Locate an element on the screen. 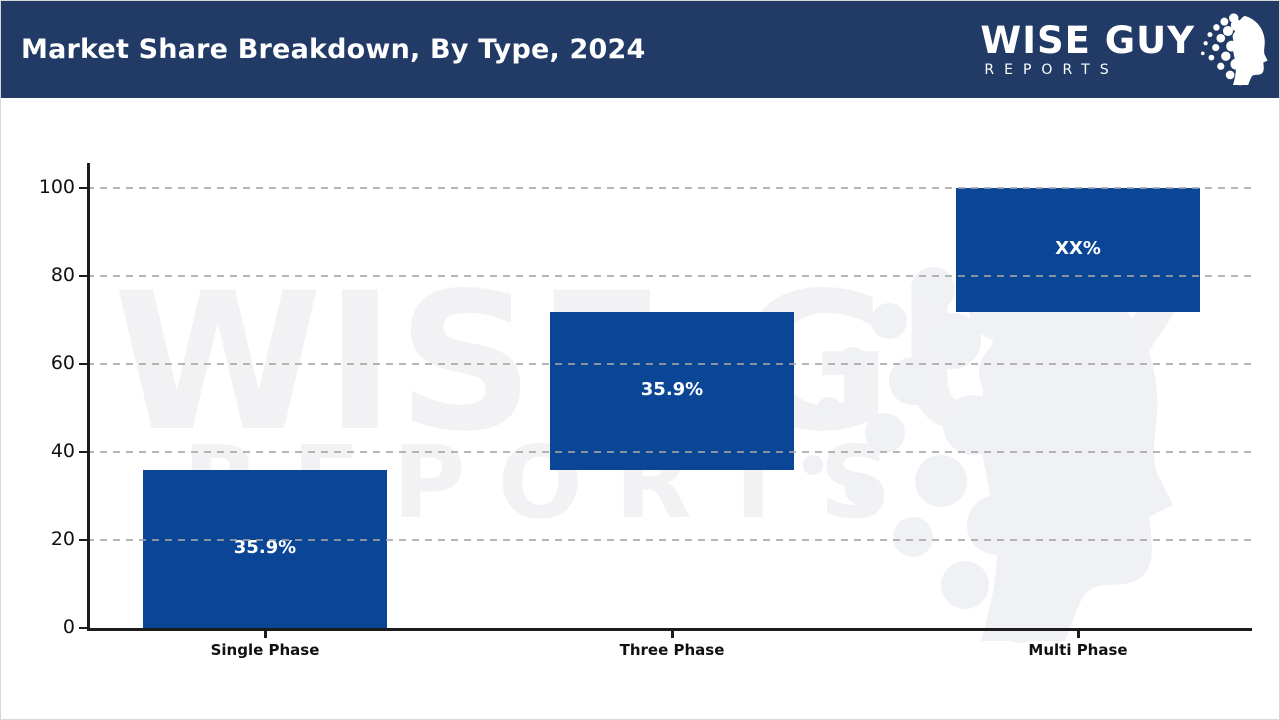 This screenshot has height=720, width=1280. y-tick-label: 40 is located at coordinates (62, 451).